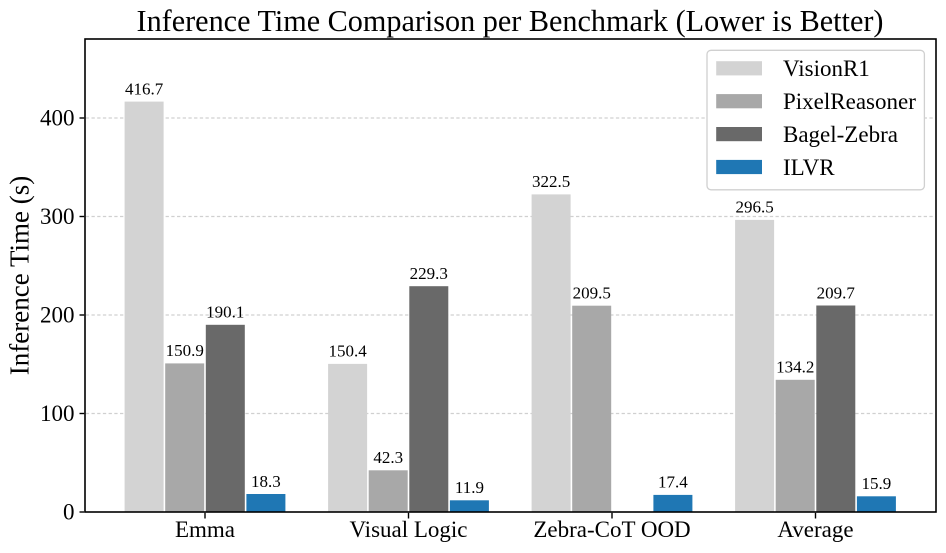  Describe the element at coordinates (57, 118) in the screenshot. I see `svg-text: 400` at that location.